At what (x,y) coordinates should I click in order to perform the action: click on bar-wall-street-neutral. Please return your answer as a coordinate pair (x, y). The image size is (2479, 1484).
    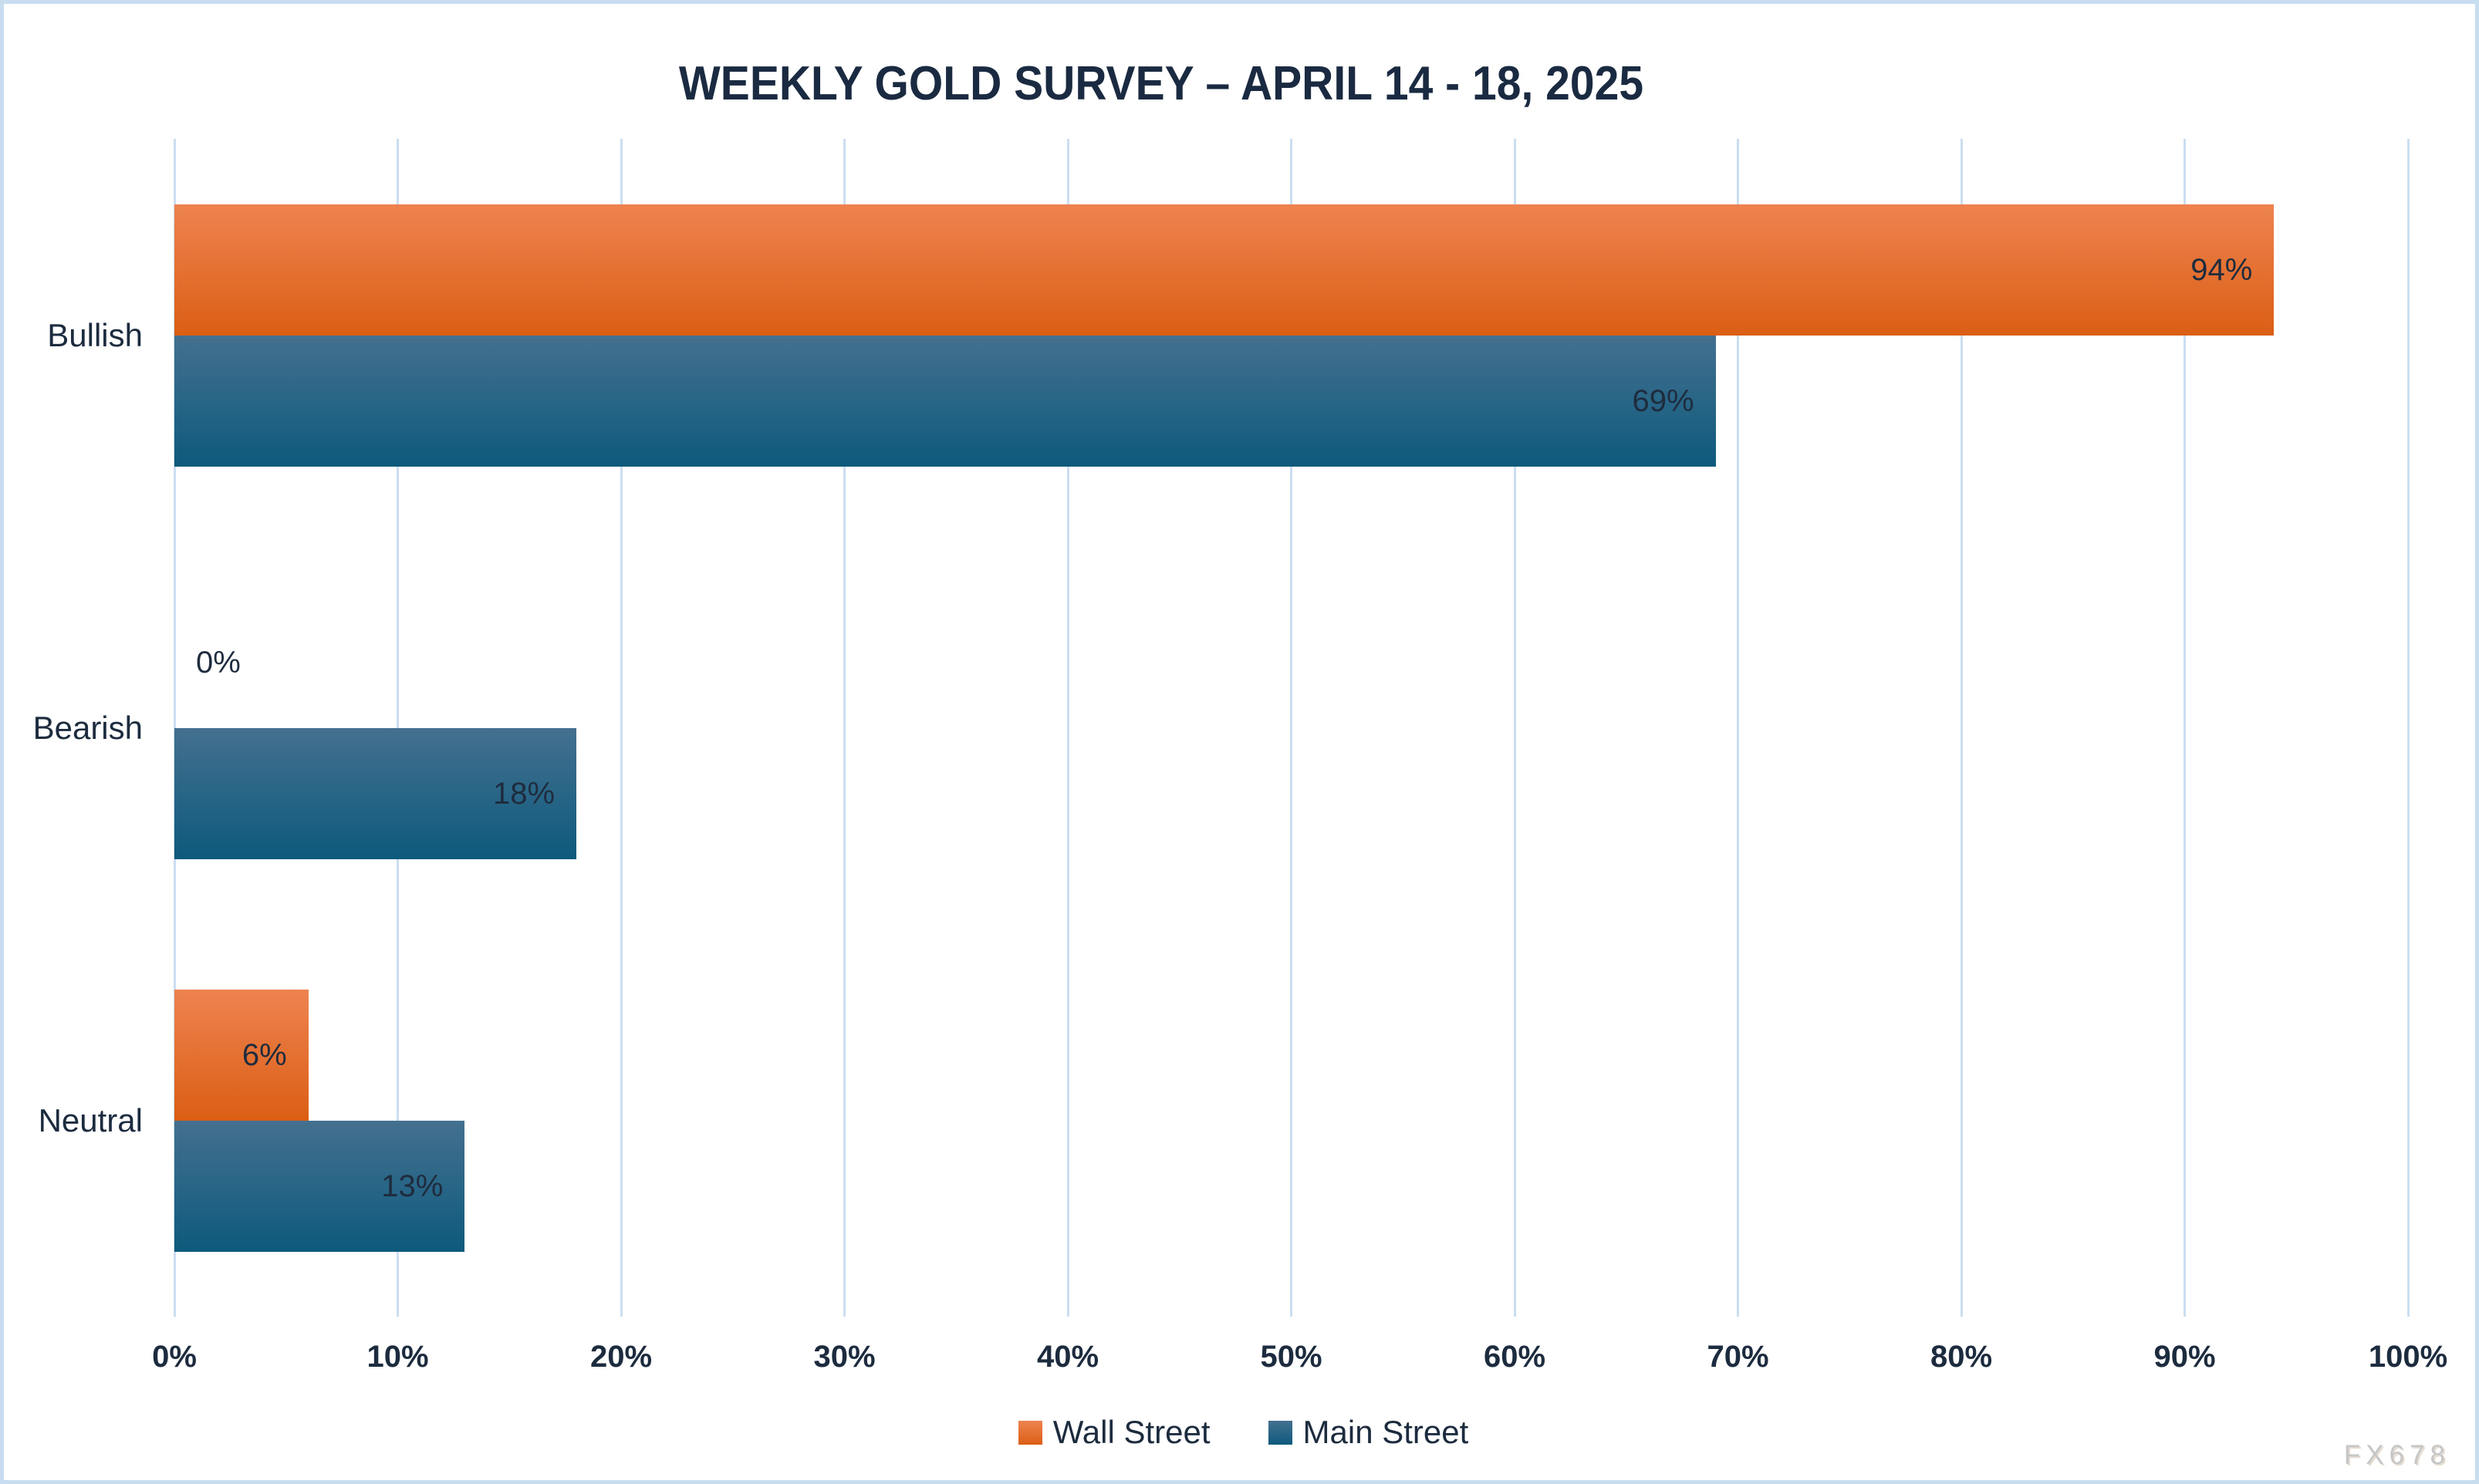
    Looking at the image, I should click on (241, 1055).